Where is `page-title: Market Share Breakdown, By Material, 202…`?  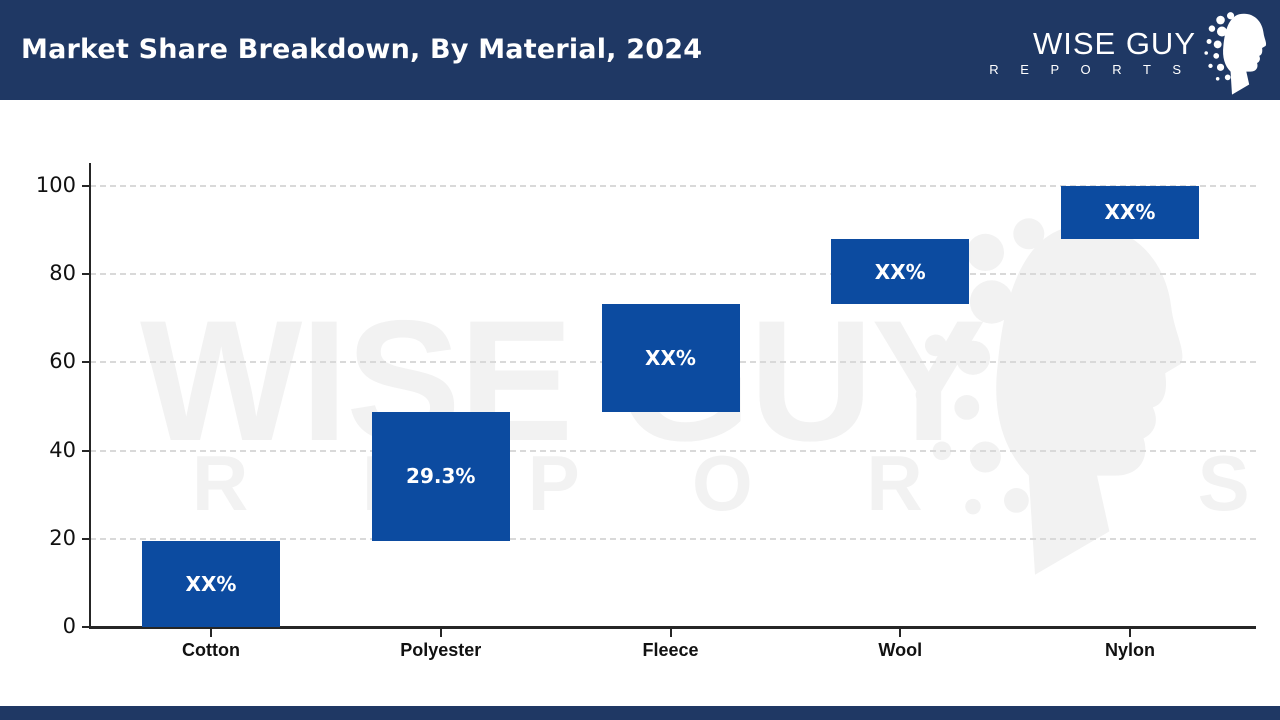
page-title: Market Share Breakdown, By Material, 202… is located at coordinates (362, 49).